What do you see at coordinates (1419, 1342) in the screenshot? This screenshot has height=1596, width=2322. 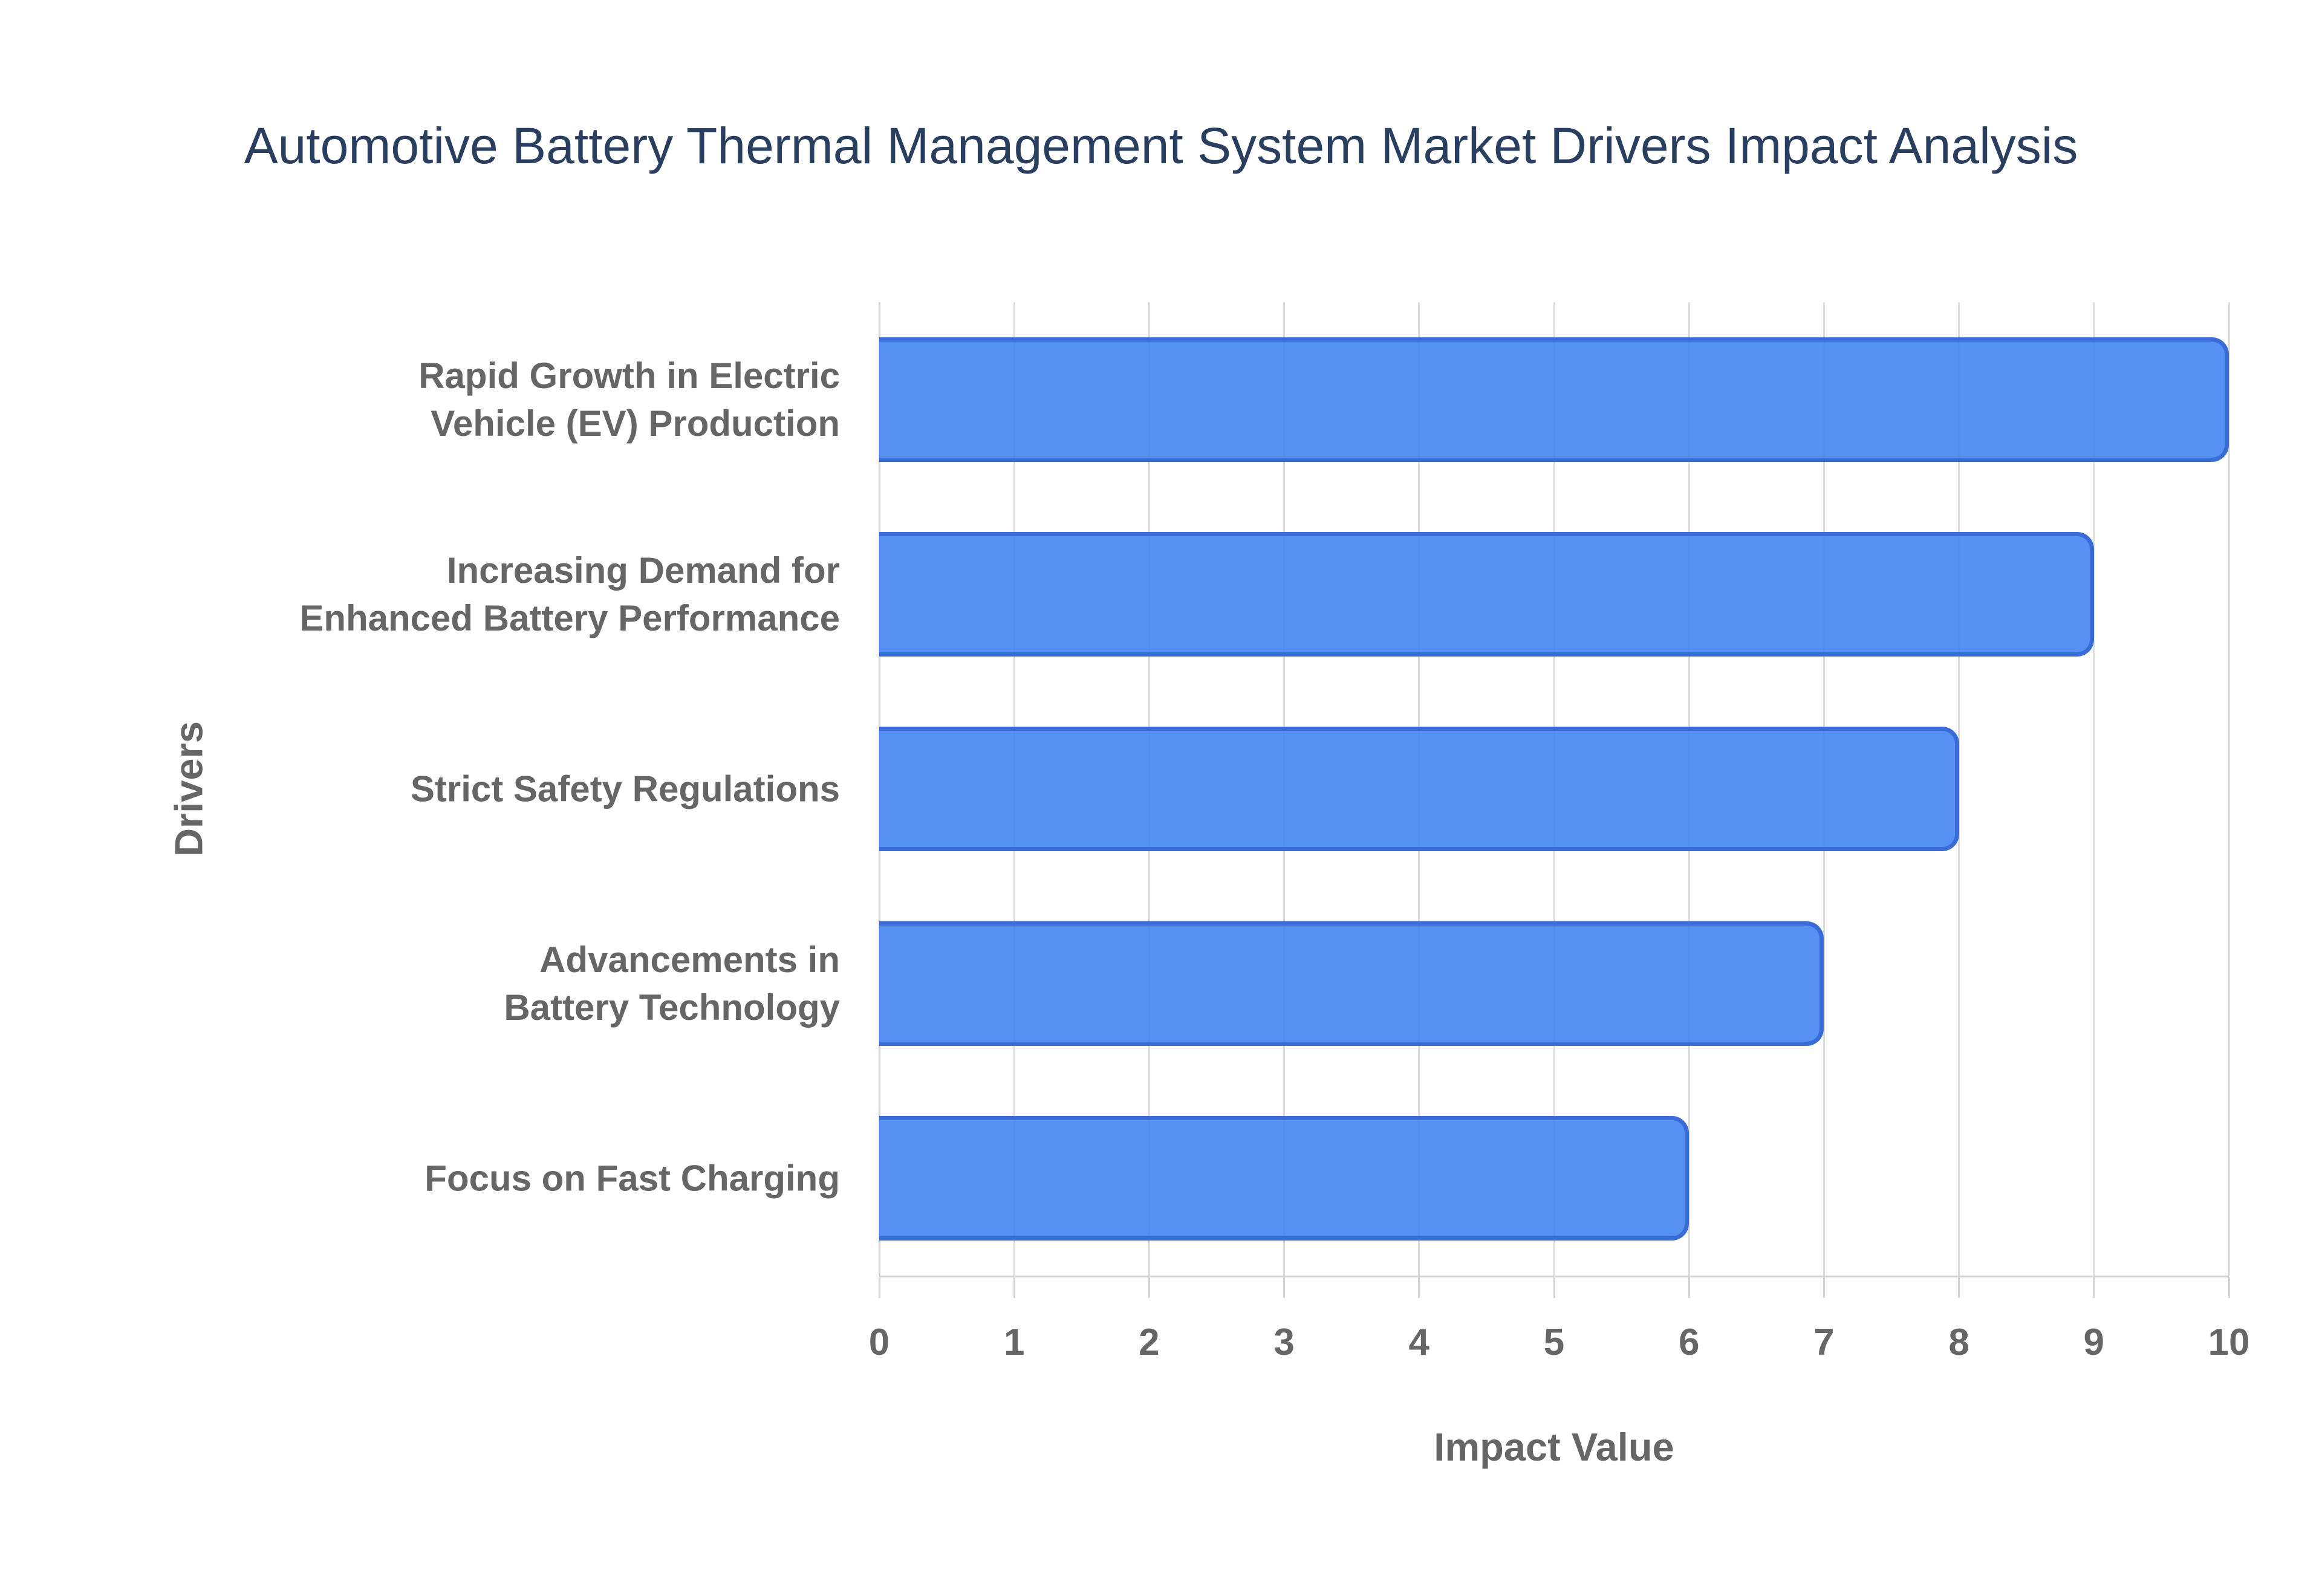 I see `x-tick-label-4: 4` at bounding box center [1419, 1342].